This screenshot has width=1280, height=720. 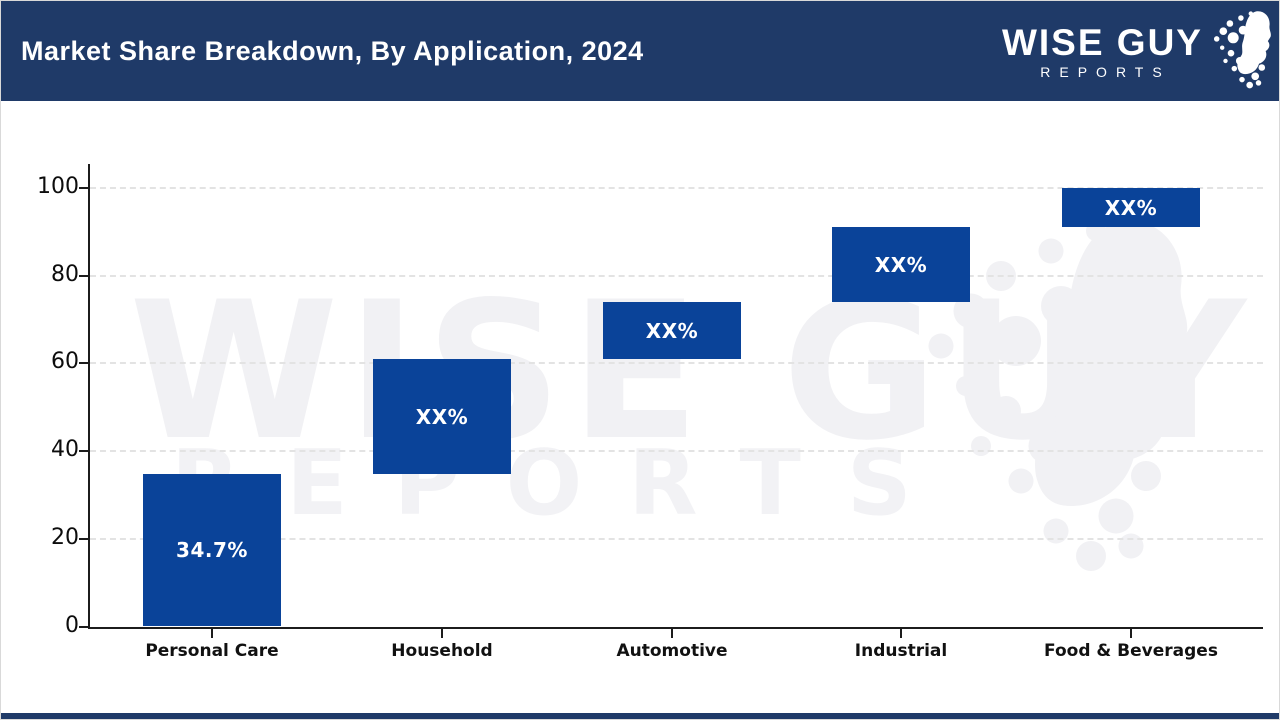 What do you see at coordinates (65, 450) in the screenshot?
I see `y-tick-label: 40` at bounding box center [65, 450].